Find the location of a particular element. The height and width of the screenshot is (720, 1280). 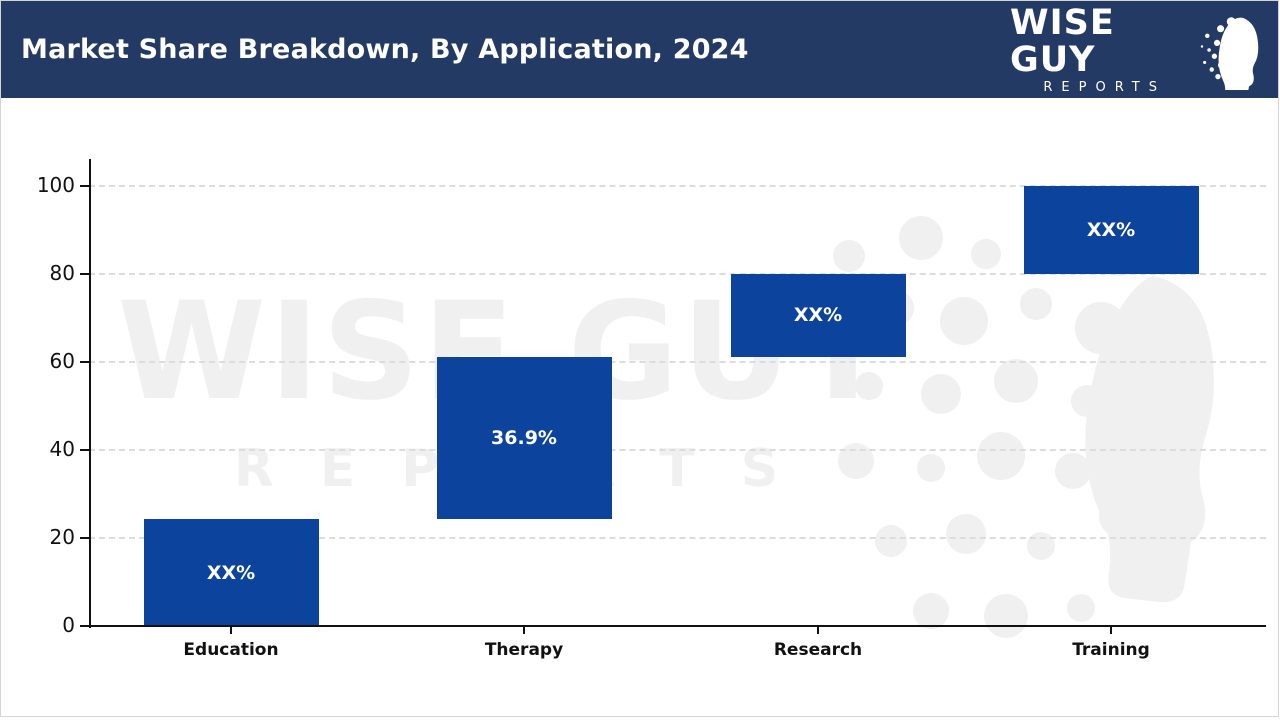

y-tick-label: 0 is located at coordinates (68, 625).